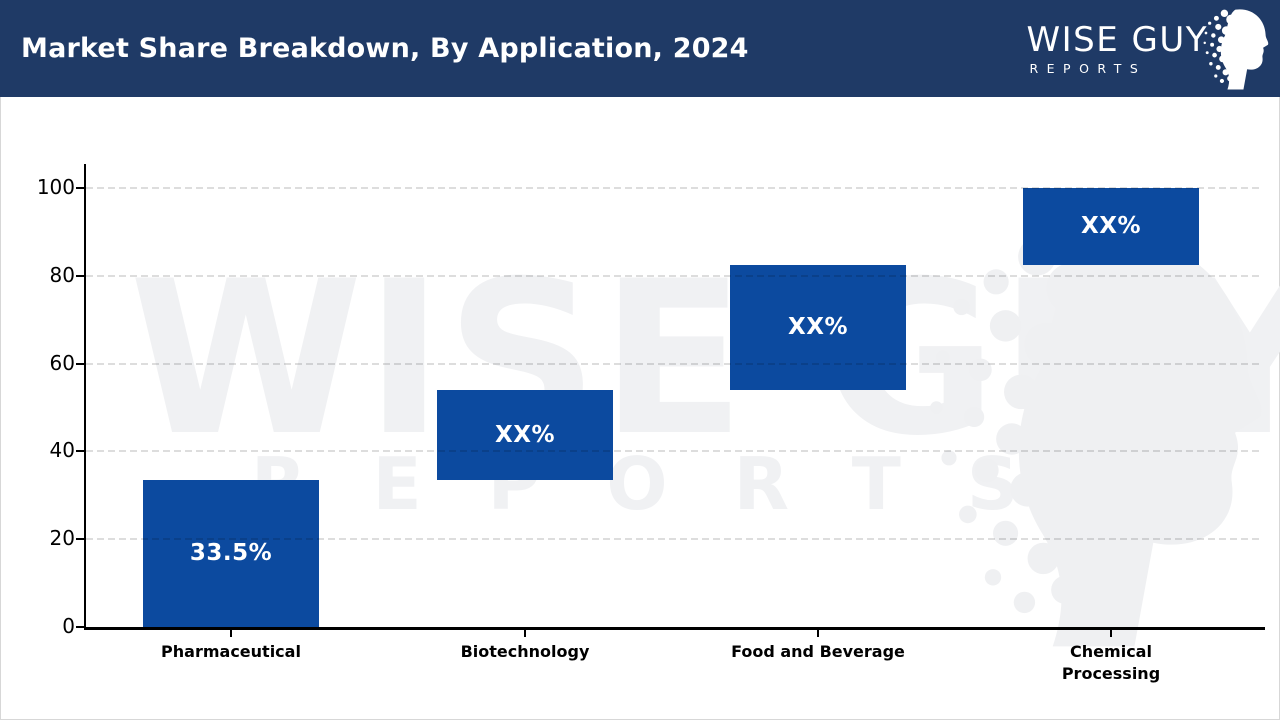 The image size is (1280, 720). What do you see at coordinates (62, 450) in the screenshot?
I see `y-tick-label: 40` at bounding box center [62, 450].